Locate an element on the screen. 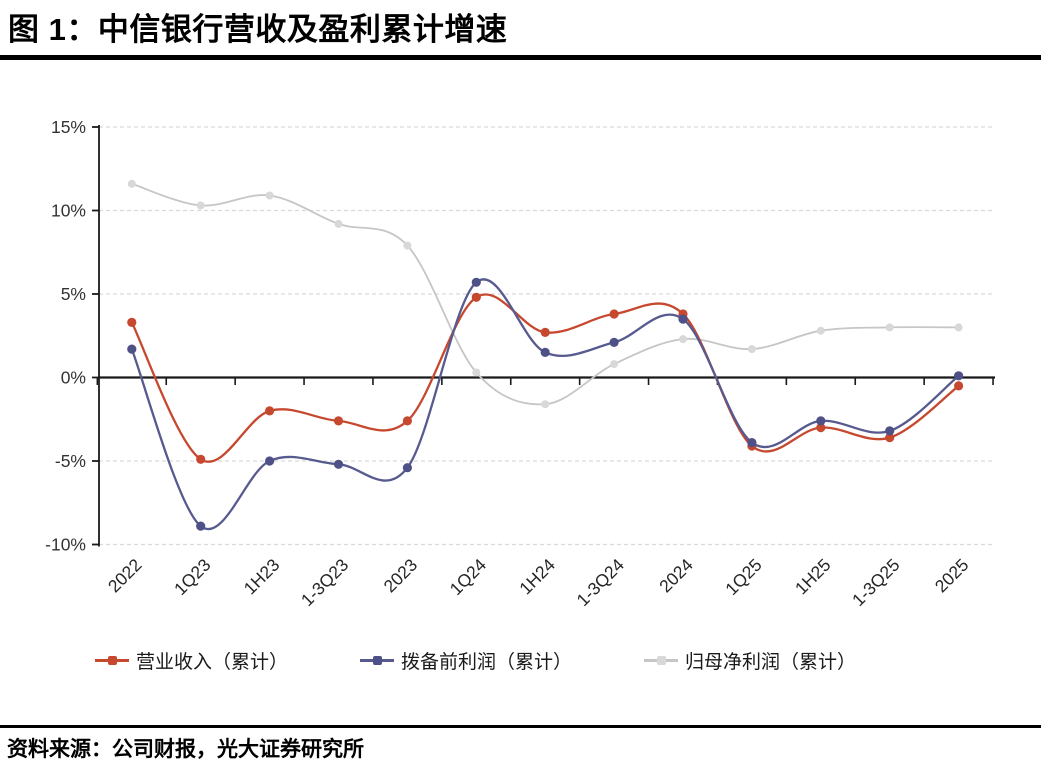 The image size is (1041, 768). y-tick-label: -5% is located at coordinates (70, 461).